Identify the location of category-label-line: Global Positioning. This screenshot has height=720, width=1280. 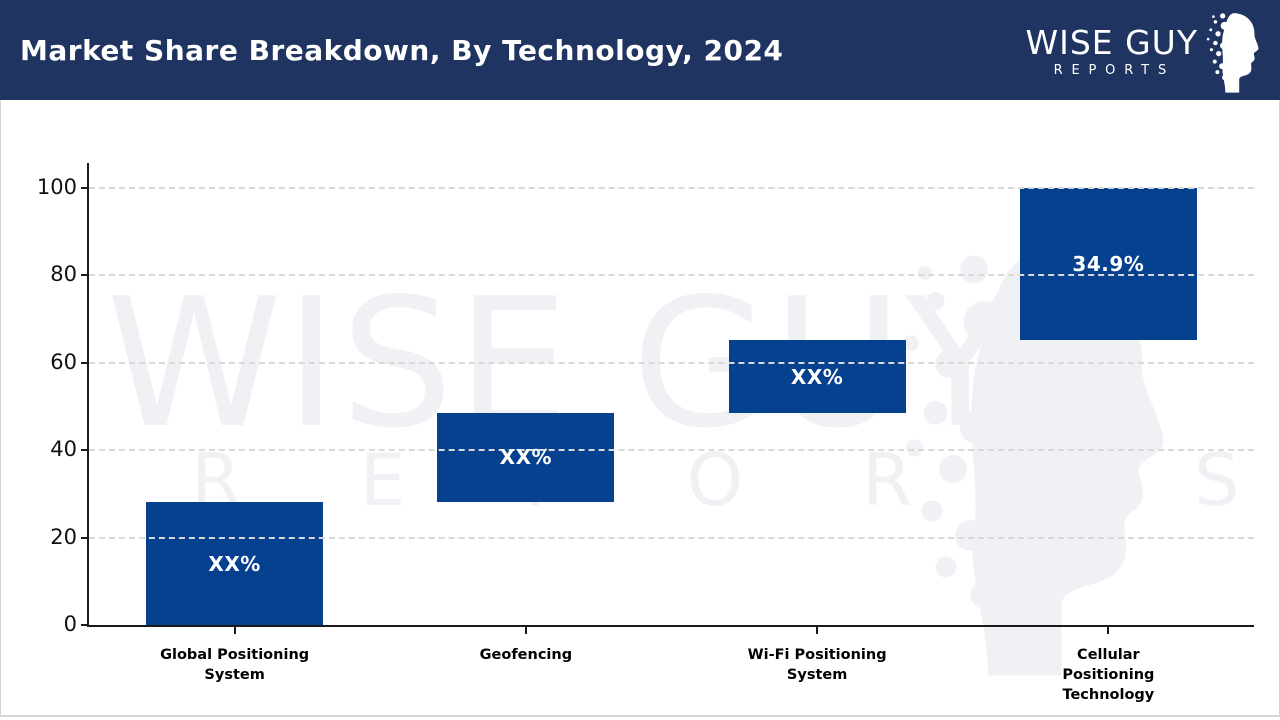
(235, 655).